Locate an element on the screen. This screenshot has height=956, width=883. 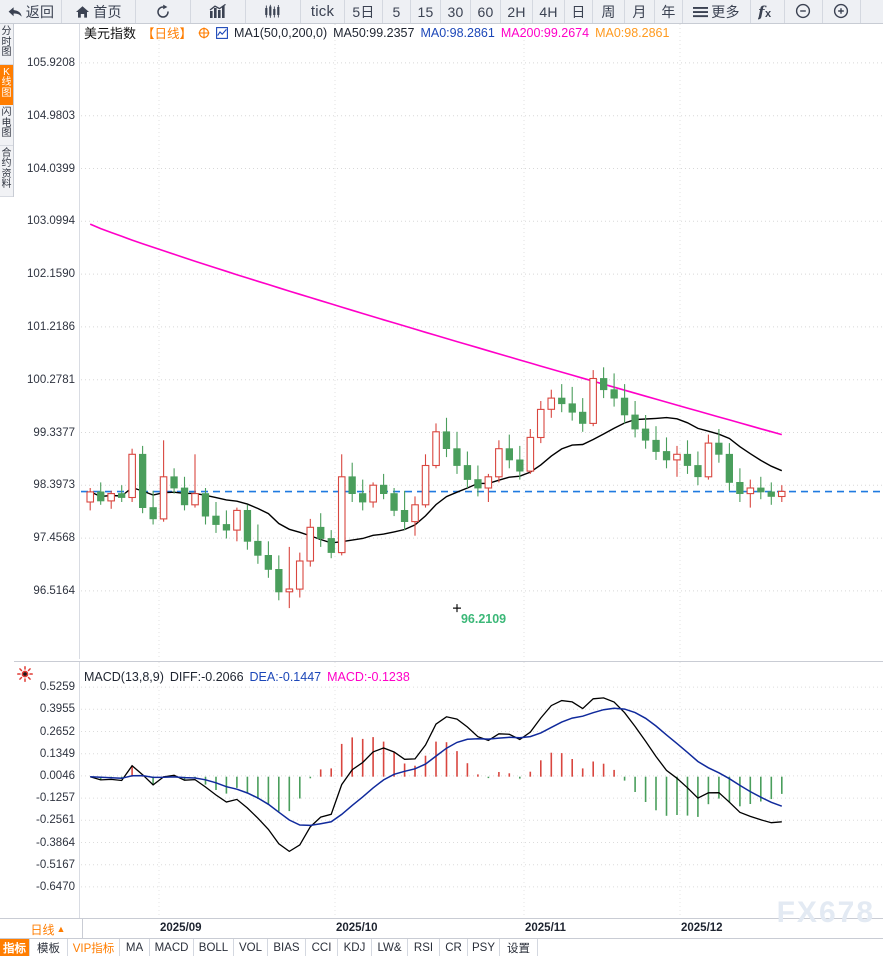
tab-psy: PSY is located at coordinates (484, 947).